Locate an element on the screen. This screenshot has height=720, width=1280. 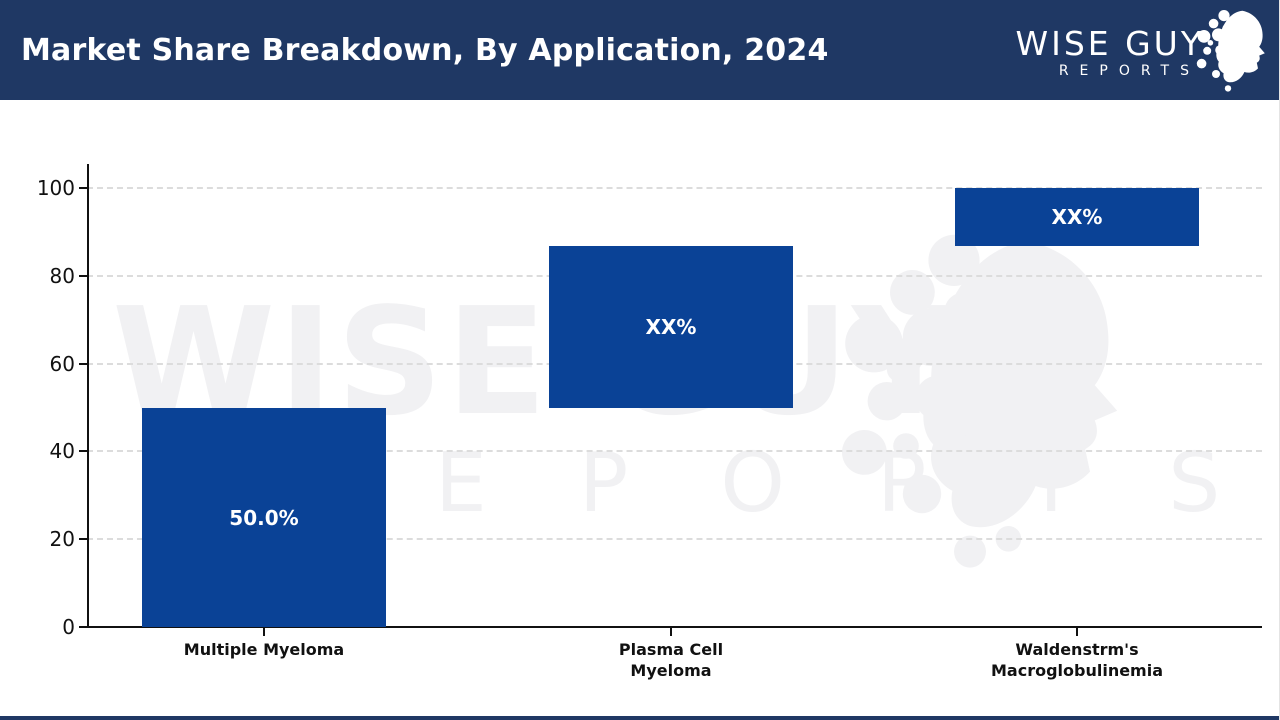
category-label: Multiple Myeloma is located at coordinates (264, 649).